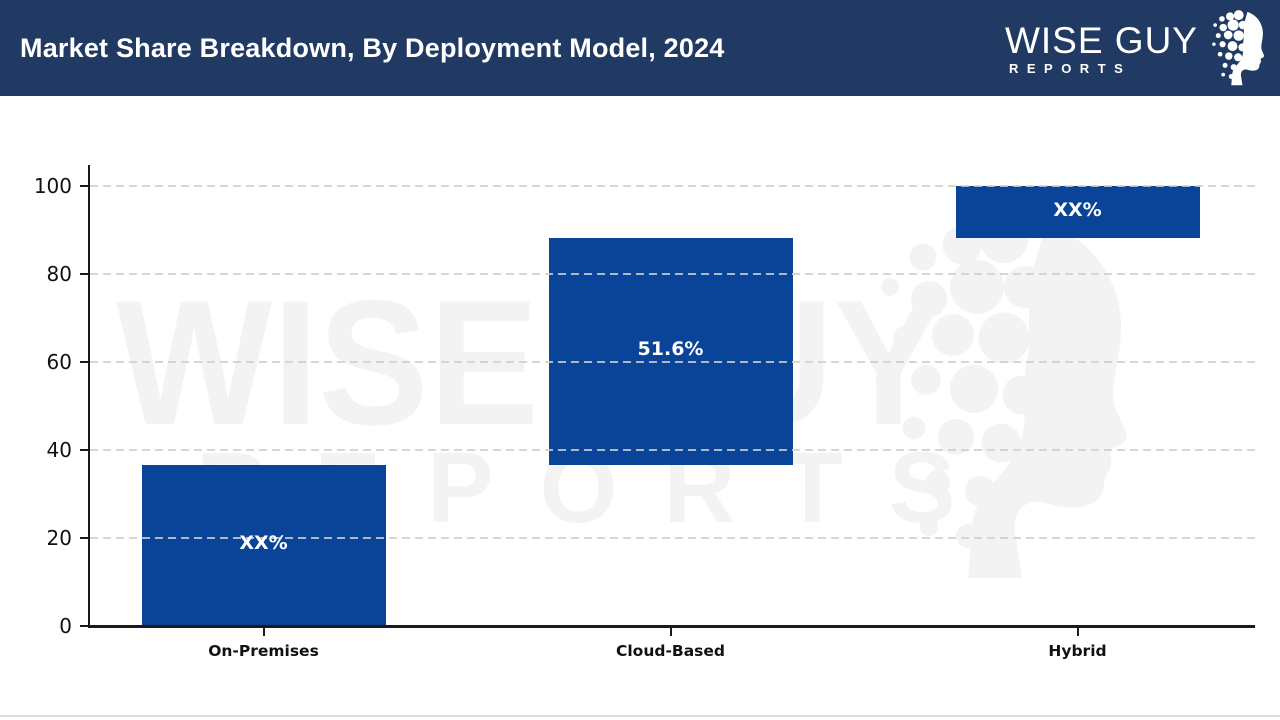 The width and height of the screenshot is (1280, 720). I want to click on bar-on-premises, so click(263, 545).